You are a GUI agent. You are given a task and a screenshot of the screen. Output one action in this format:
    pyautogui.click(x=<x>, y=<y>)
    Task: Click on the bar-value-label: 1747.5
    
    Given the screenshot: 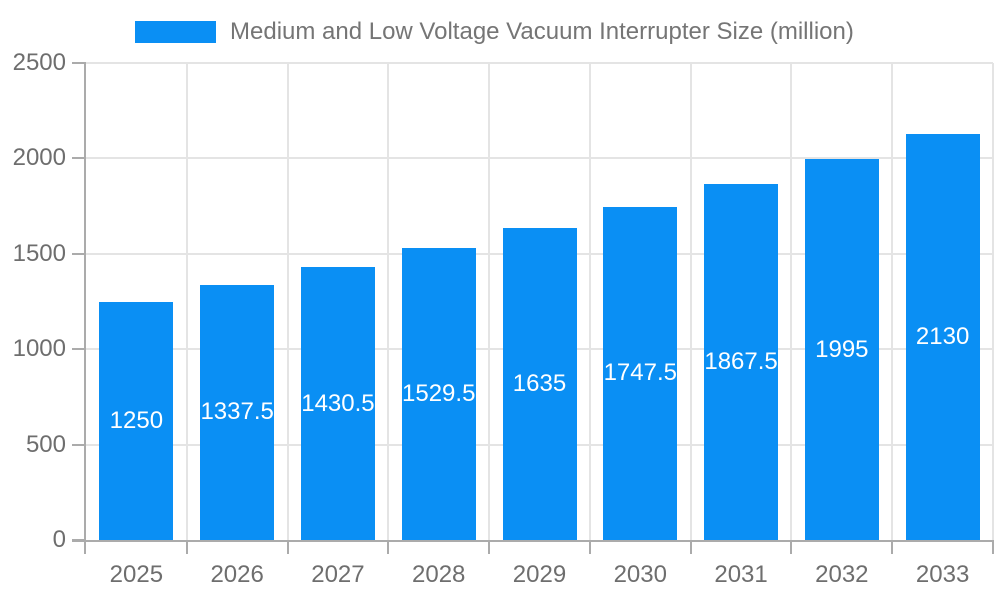 What is the action you would take?
    pyautogui.click(x=640, y=373)
    